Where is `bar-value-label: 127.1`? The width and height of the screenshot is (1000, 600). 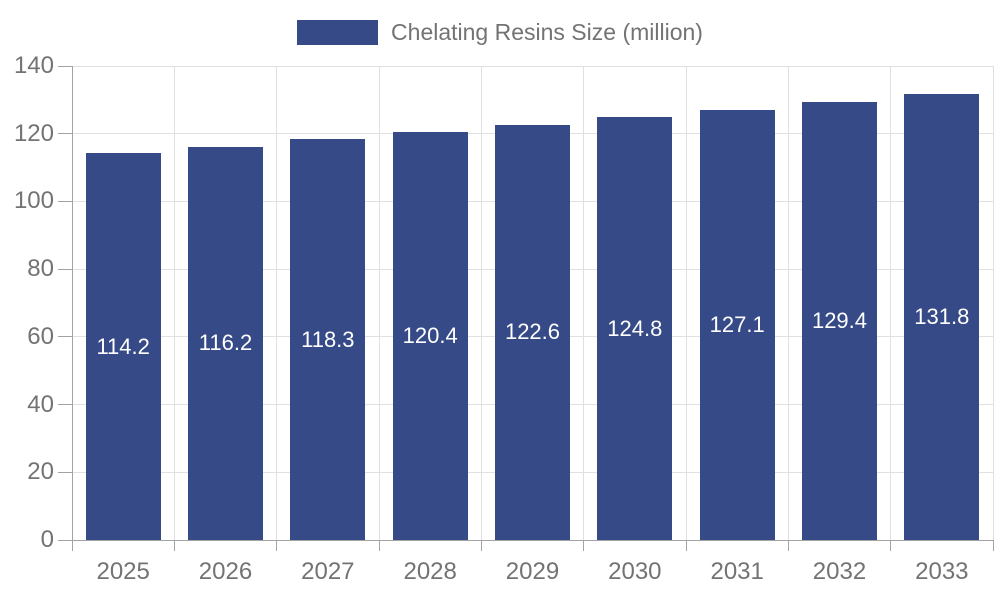
bar-value-label: 127.1 is located at coordinates (737, 324).